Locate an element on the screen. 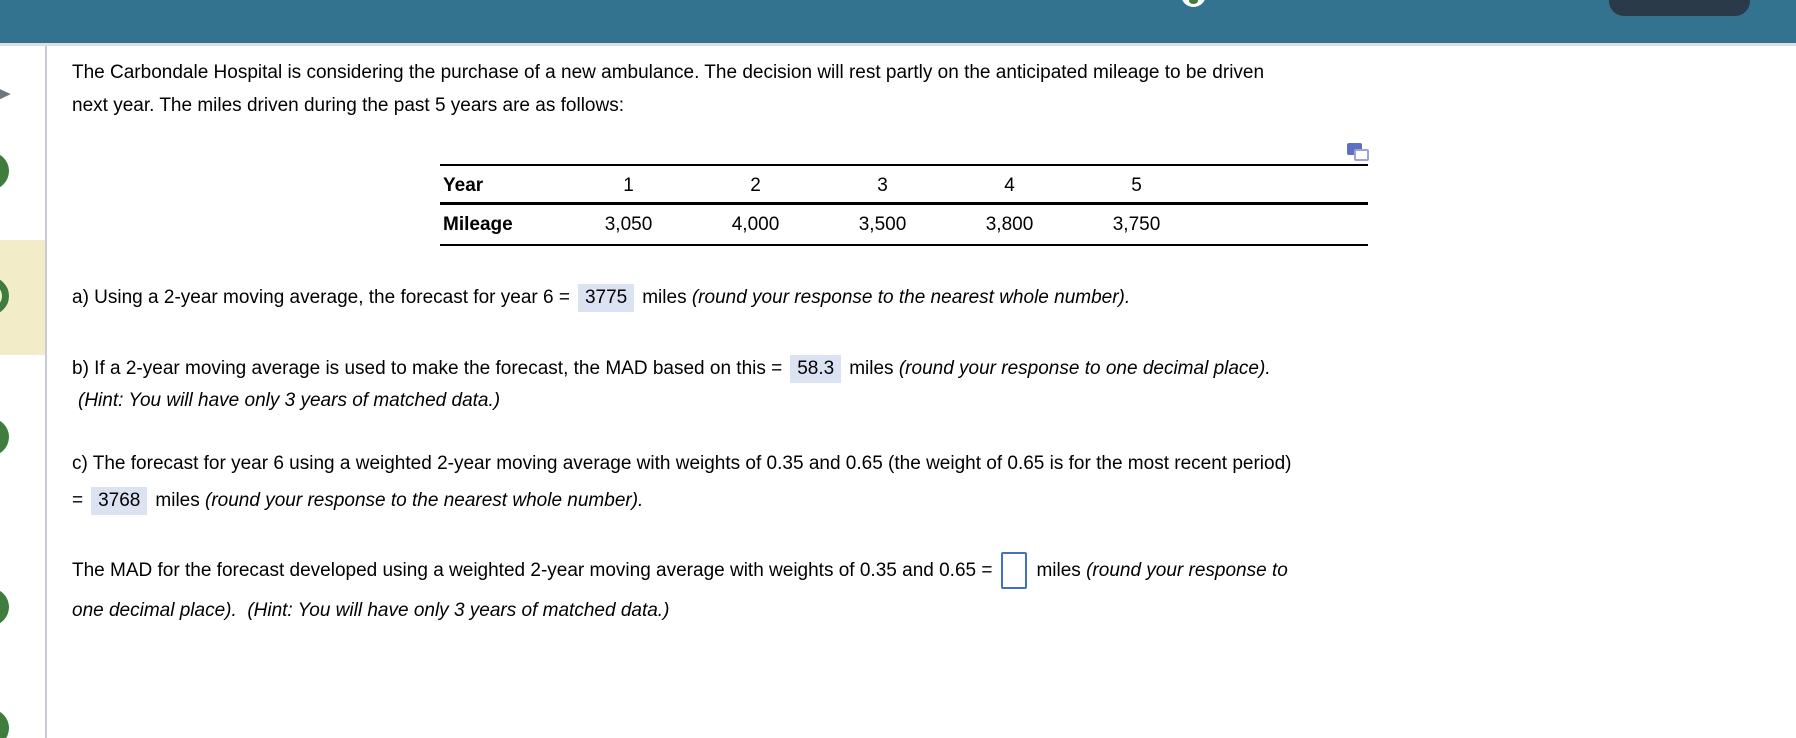 This screenshot has width=1796, height=738. table-header-3: 3 is located at coordinates (882, 185).